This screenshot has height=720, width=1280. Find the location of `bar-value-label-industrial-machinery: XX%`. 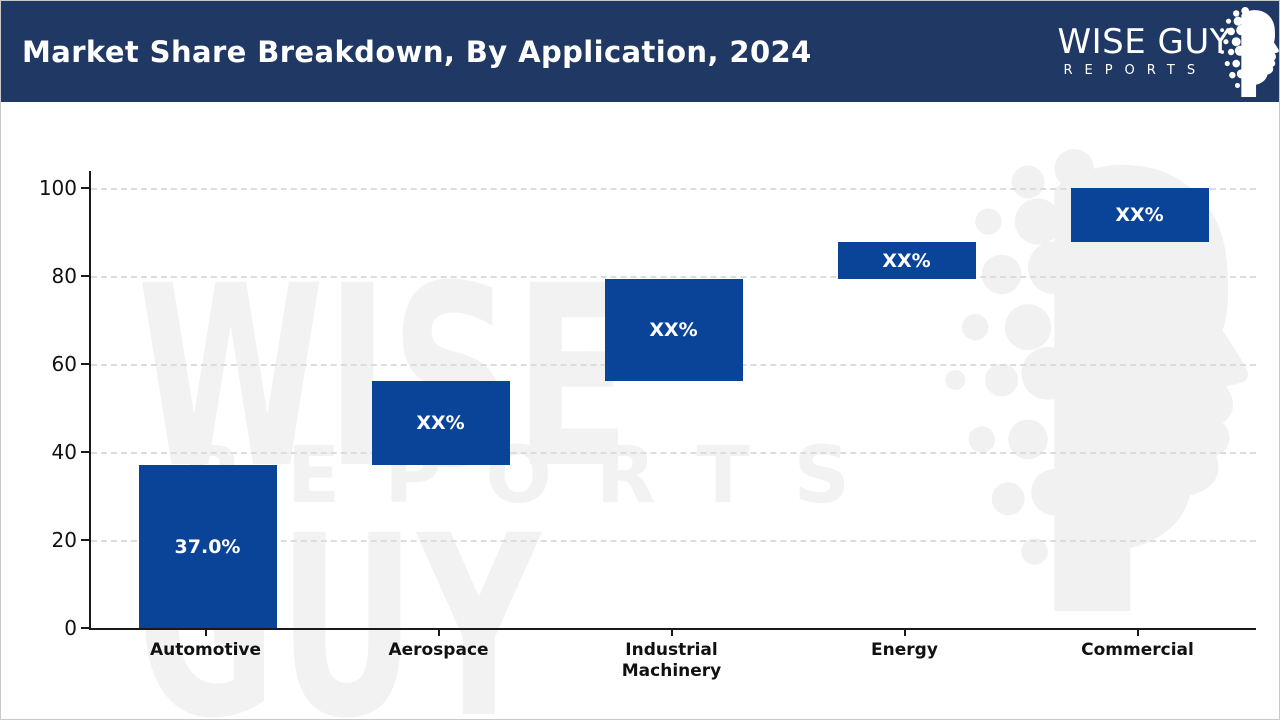

bar-value-label-industrial-machinery: XX% is located at coordinates (673, 330).